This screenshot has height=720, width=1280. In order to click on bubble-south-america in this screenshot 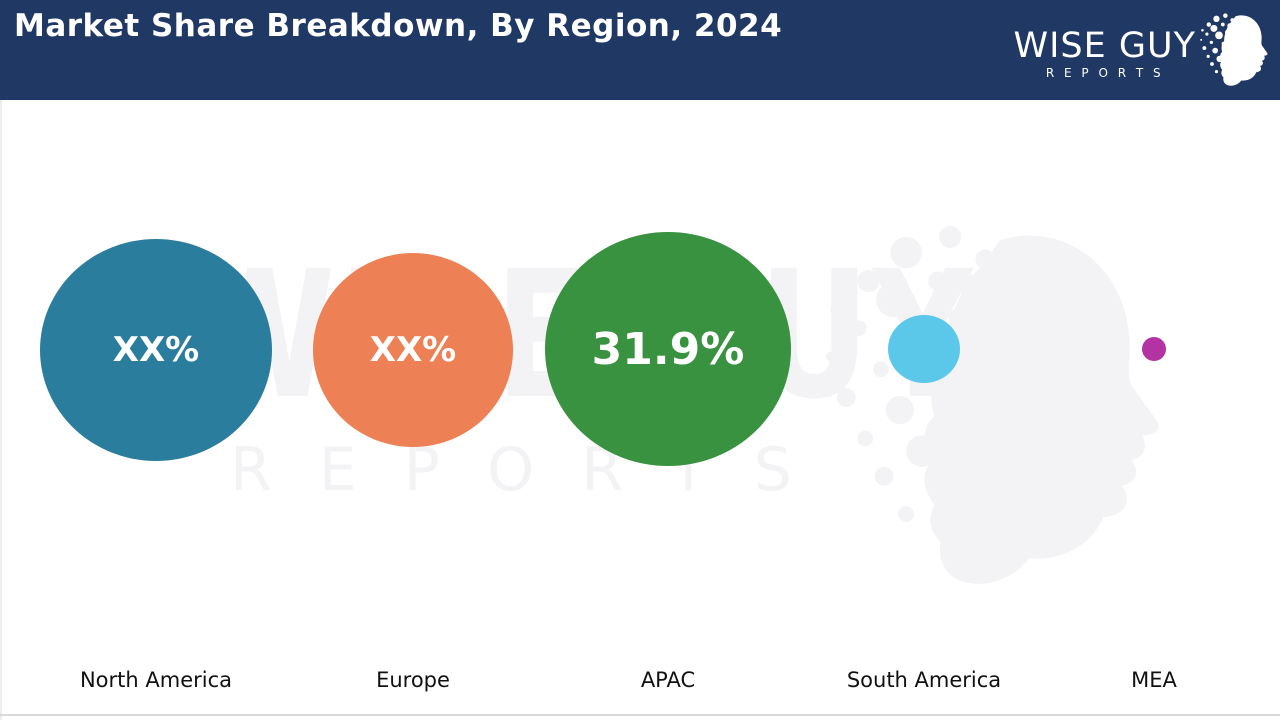, I will do `click(924, 349)`.